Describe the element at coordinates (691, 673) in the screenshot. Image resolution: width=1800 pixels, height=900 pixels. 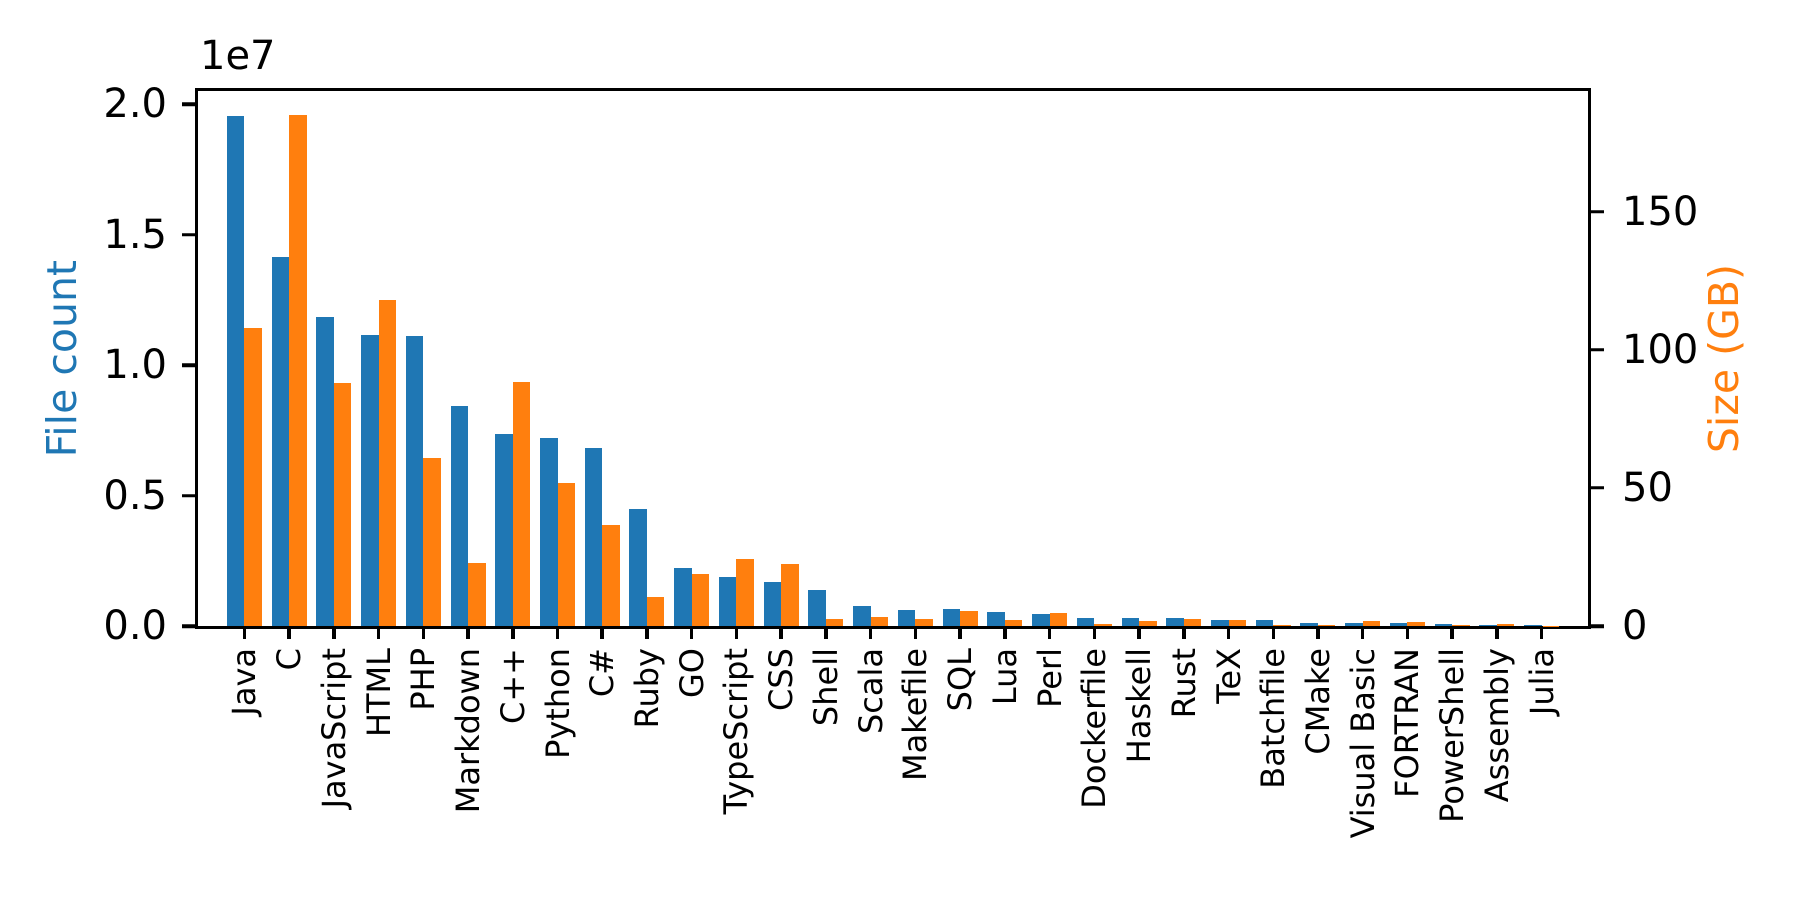
I see `x-tick-label: GO` at that location.